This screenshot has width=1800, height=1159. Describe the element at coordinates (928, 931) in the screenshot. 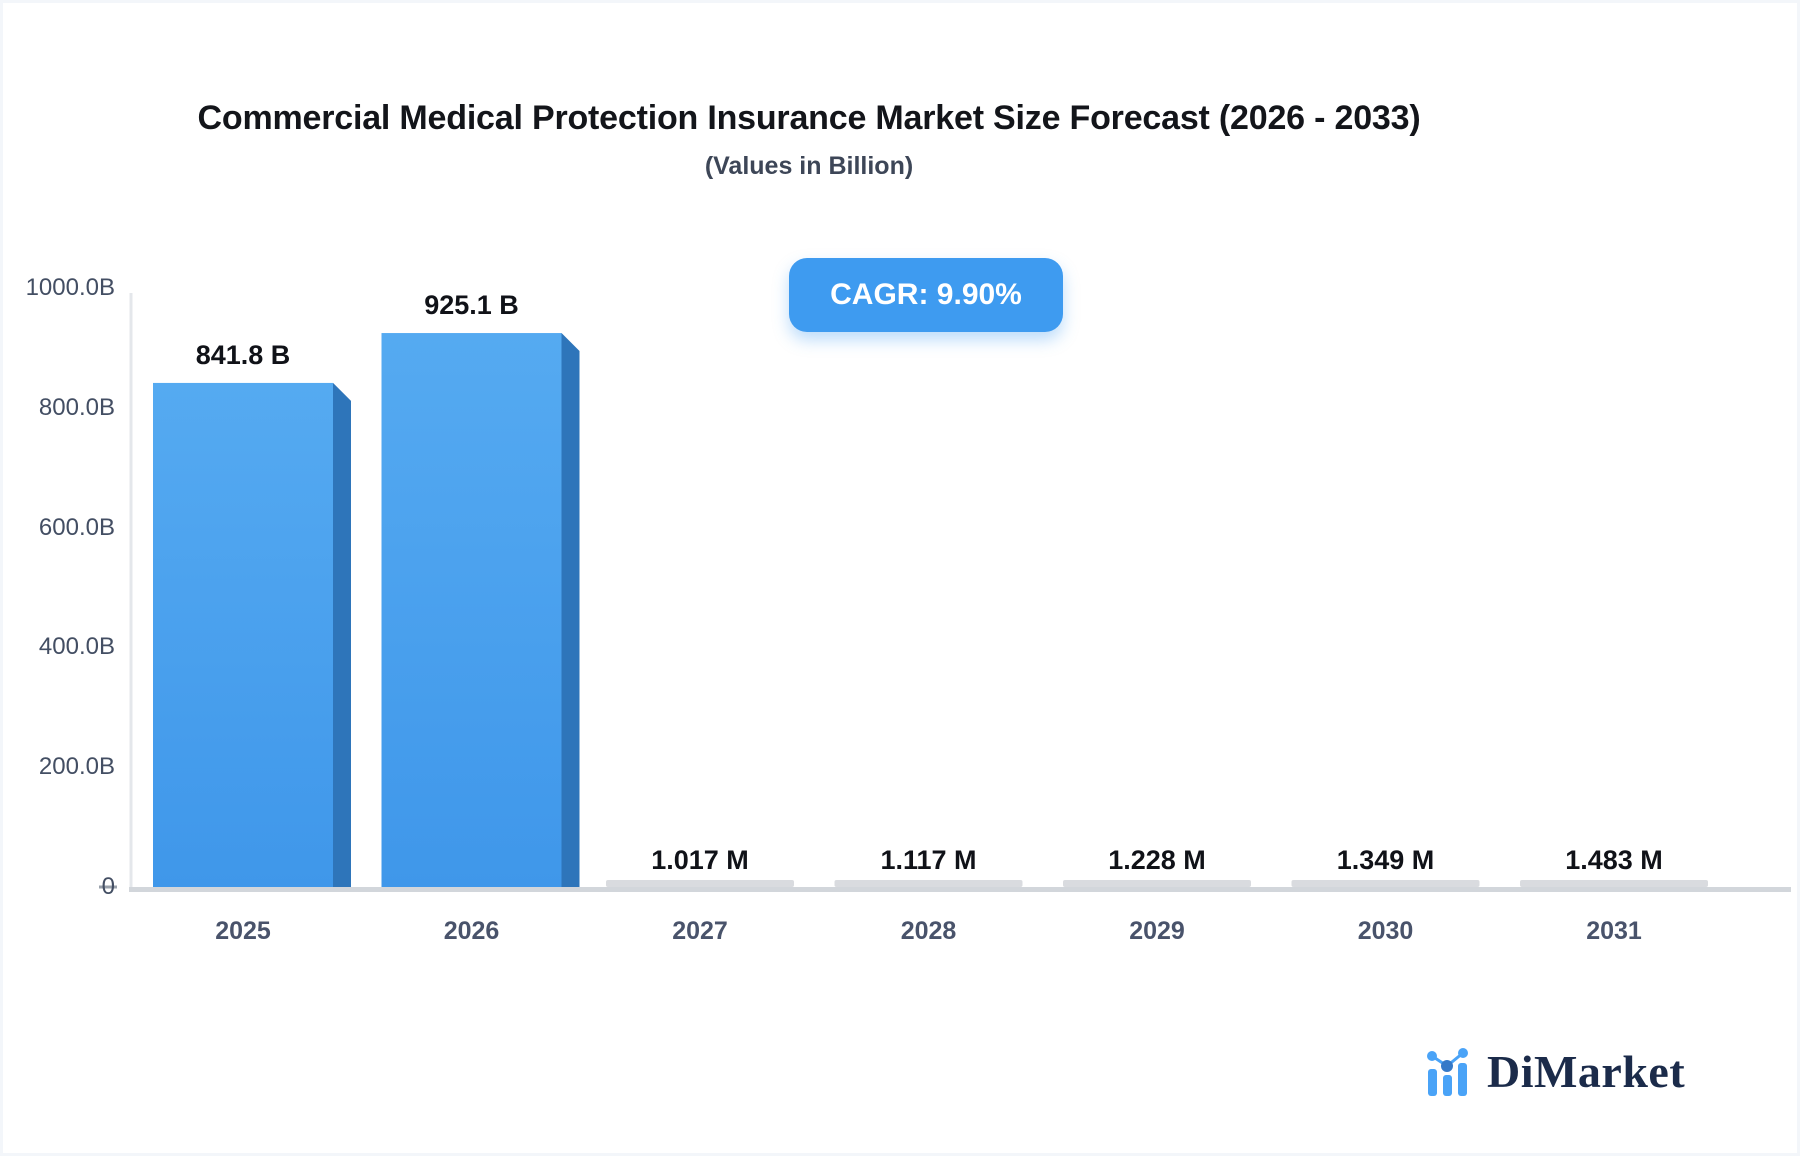

I see `x-tick-label-2028: 2028` at that location.